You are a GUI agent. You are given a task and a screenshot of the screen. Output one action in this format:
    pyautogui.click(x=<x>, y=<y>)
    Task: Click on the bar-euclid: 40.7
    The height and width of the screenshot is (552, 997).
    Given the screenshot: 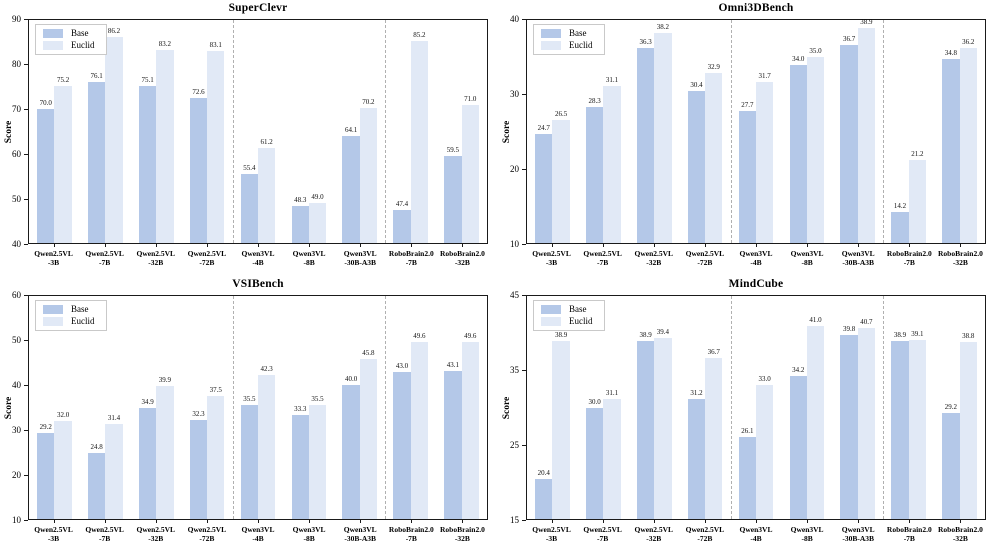 What is the action you would take?
    pyautogui.click(x=866, y=418)
    